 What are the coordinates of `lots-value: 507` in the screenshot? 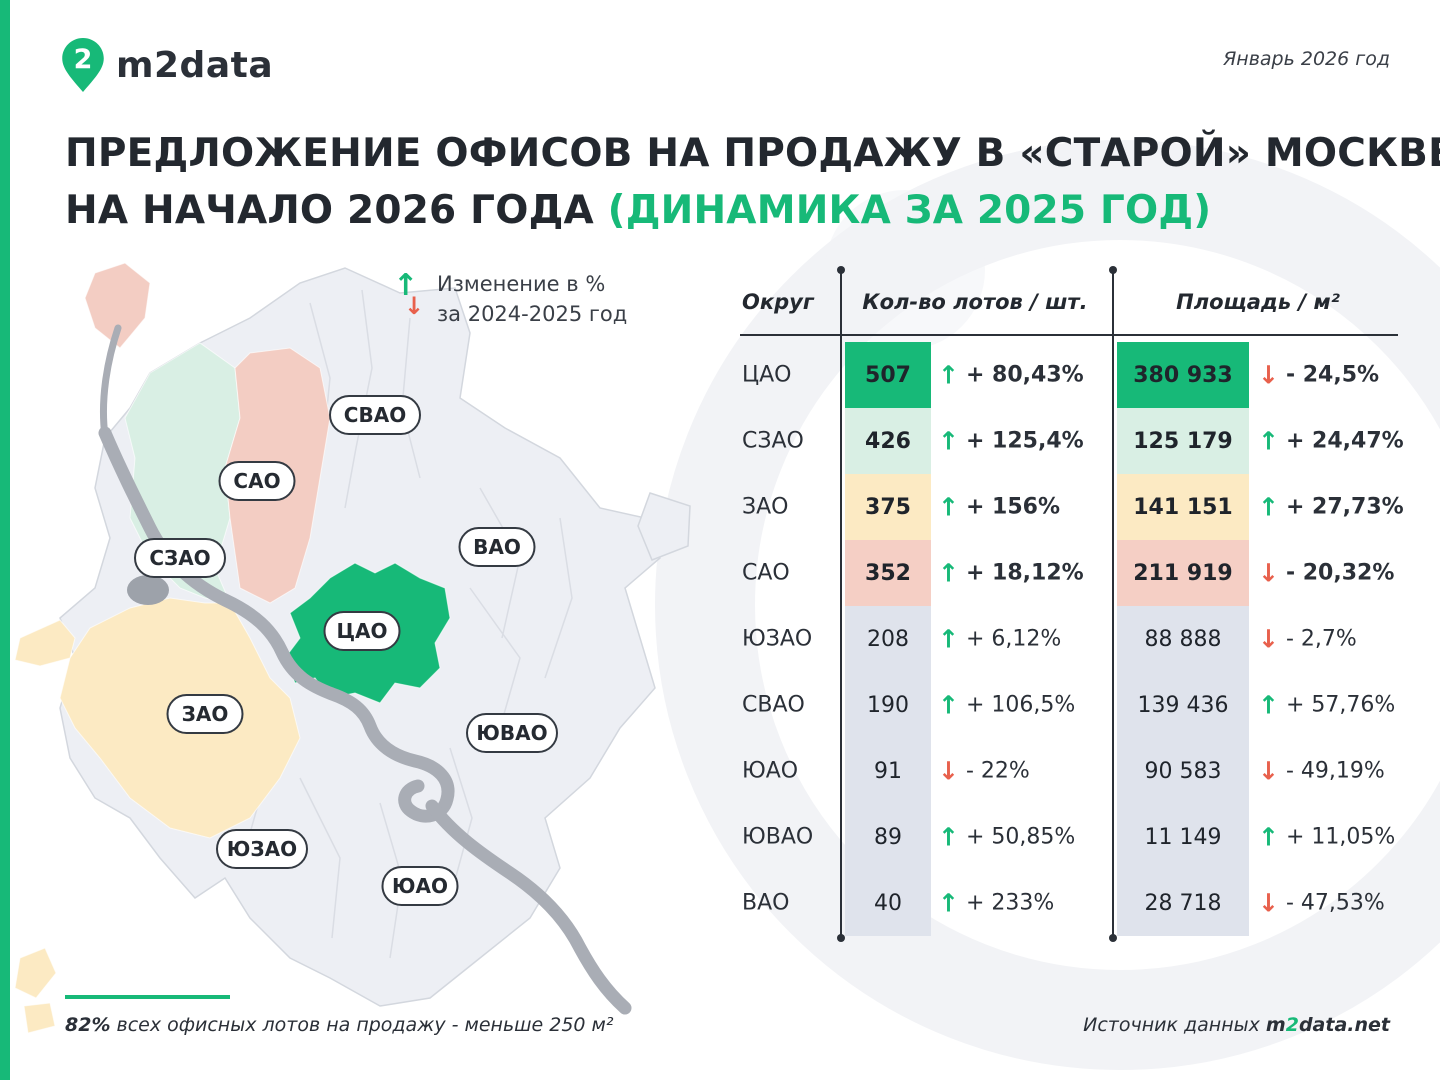 It's located at (888, 375).